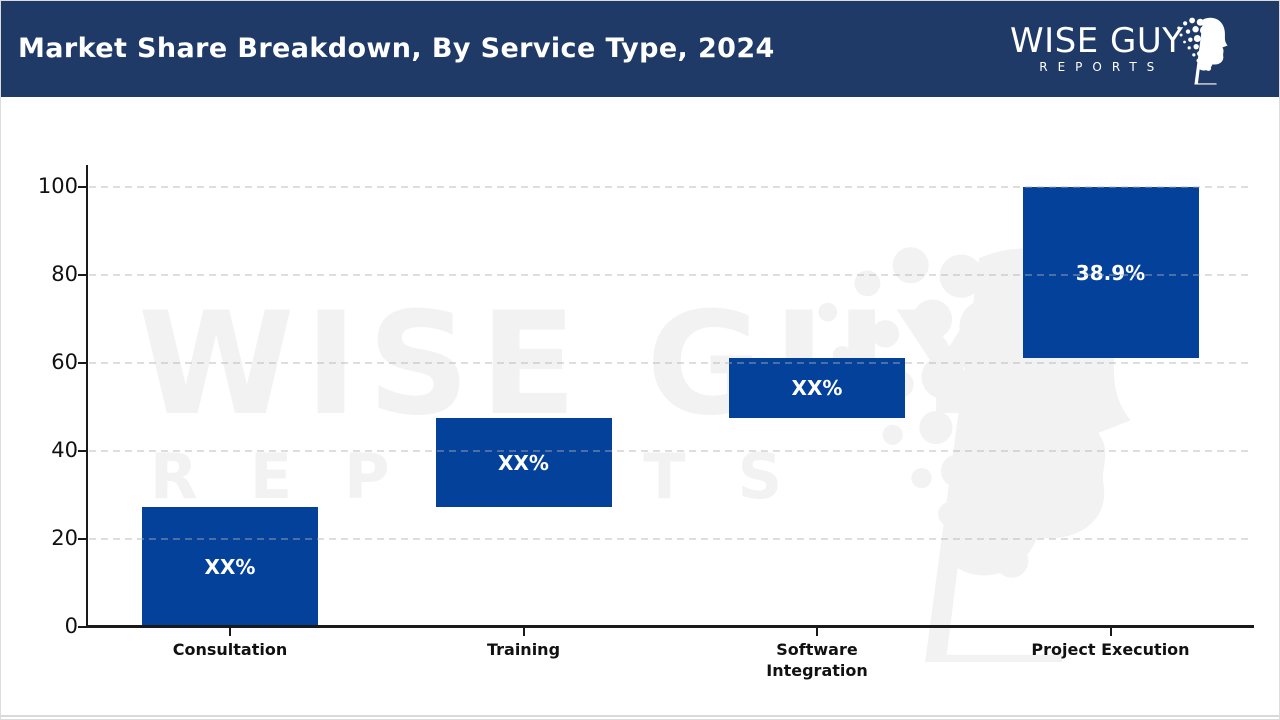 The height and width of the screenshot is (720, 1280). I want to click on y-axis-tick-label: 0, so click(71, 626).